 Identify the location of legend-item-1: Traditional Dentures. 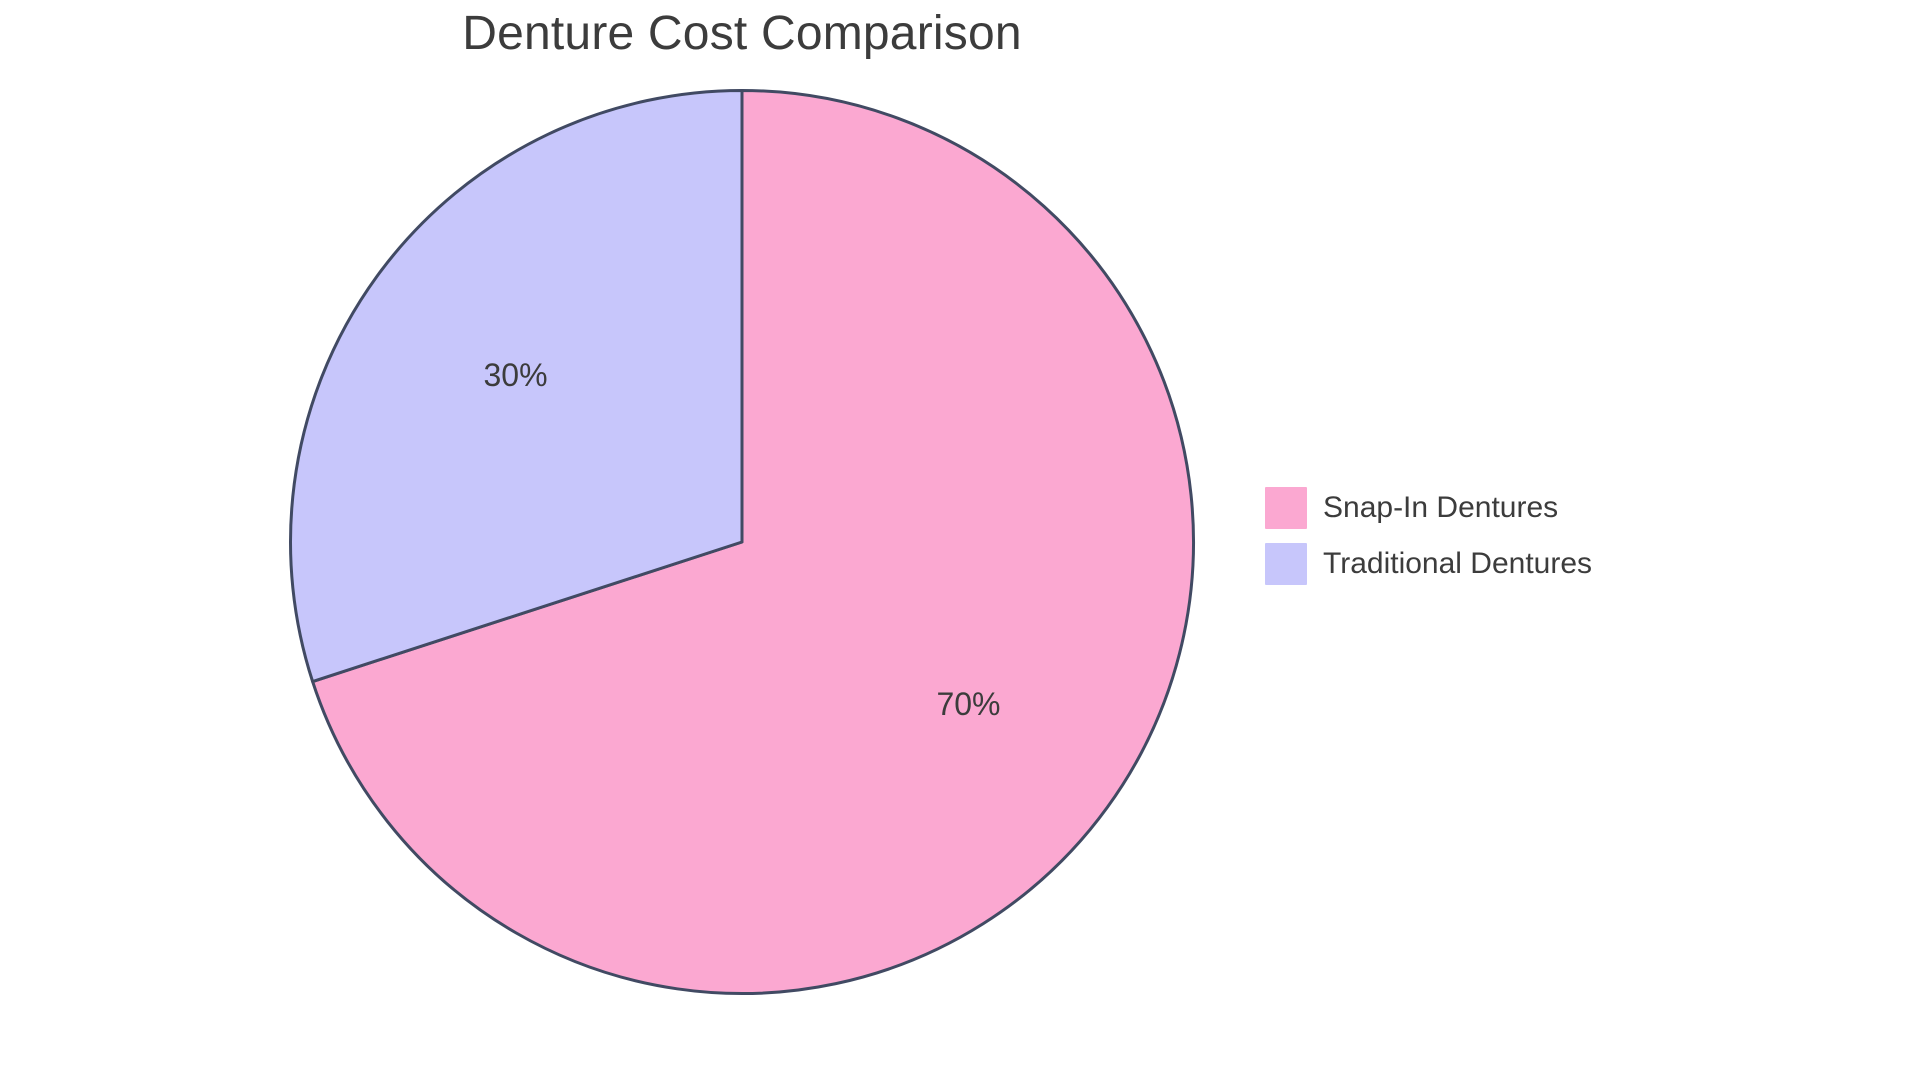
(1428, 564).